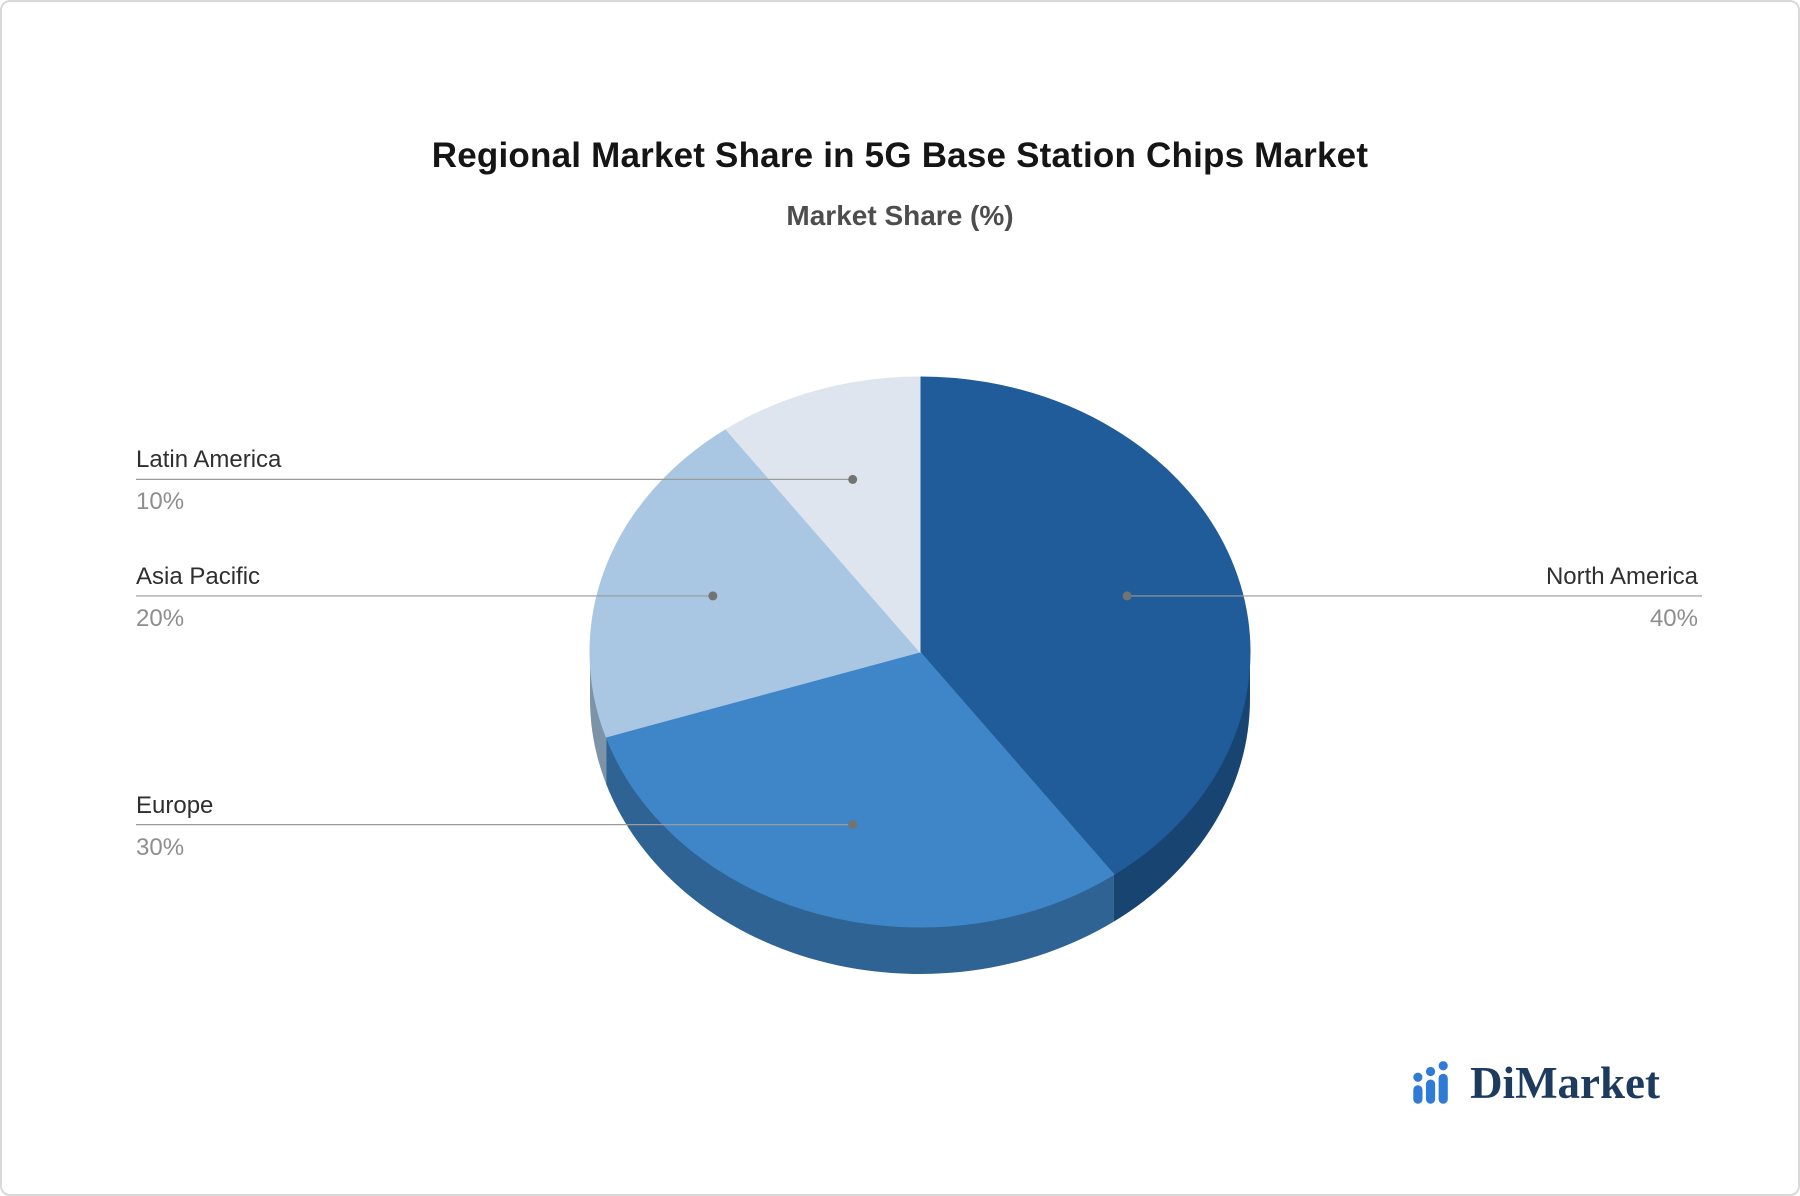  Describe the element at coordinates (1127, 596) in the screenshot. I see `leader-dot-north-america` at that location.